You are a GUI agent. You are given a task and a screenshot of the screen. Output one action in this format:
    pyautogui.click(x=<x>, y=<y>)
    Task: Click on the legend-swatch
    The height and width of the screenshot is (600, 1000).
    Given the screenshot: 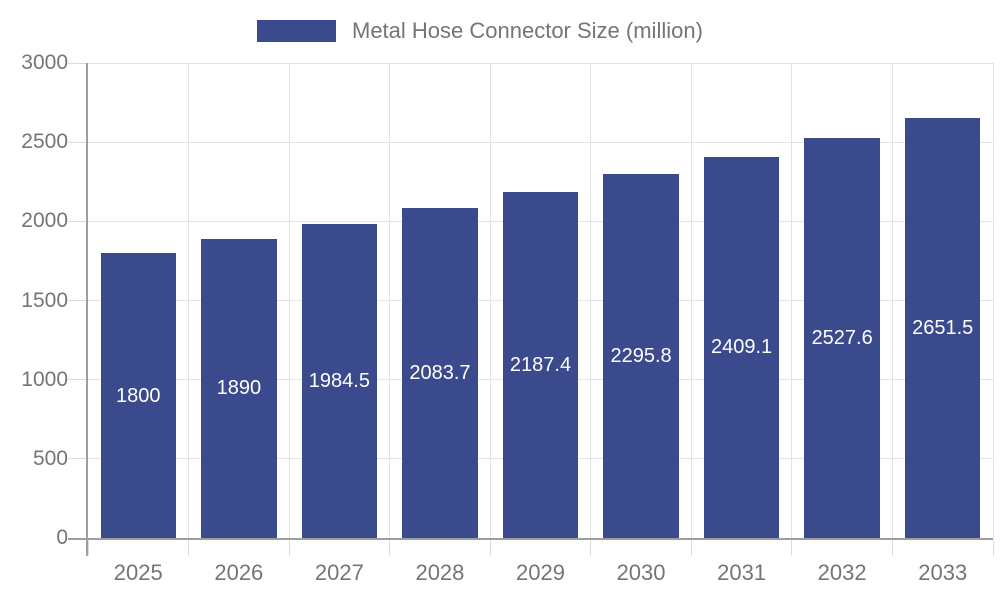 What is the action you would take?
    pyautogui.click(x=296, y=31)
    